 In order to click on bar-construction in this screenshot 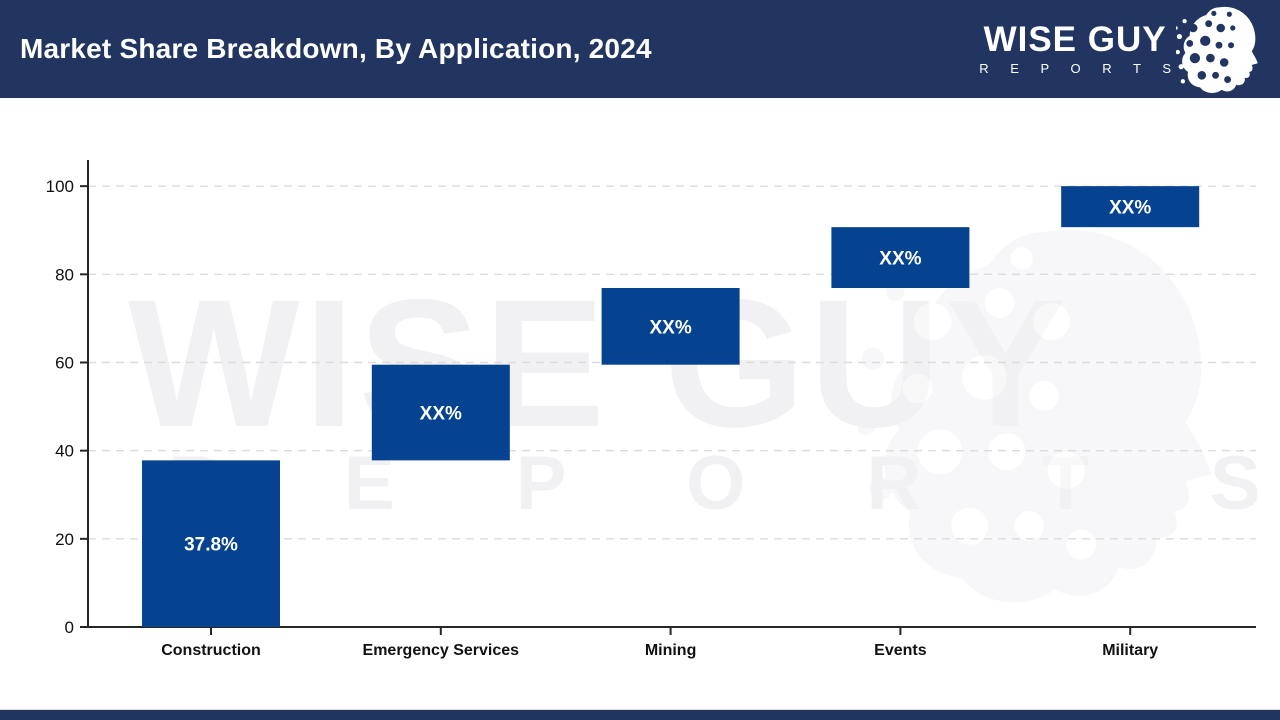, I will do `click(211, 543)`.